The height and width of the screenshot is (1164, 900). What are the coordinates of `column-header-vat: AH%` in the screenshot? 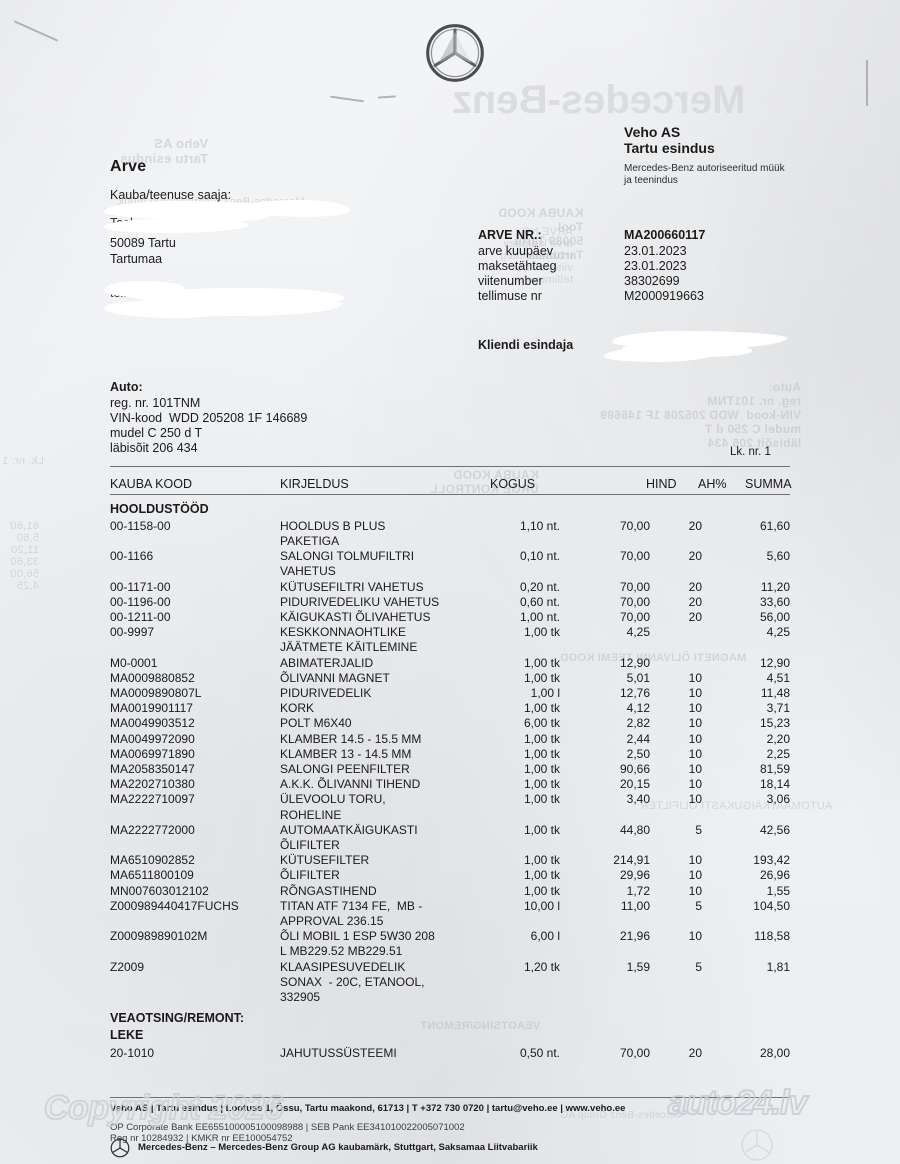 It's located at (712, 484).